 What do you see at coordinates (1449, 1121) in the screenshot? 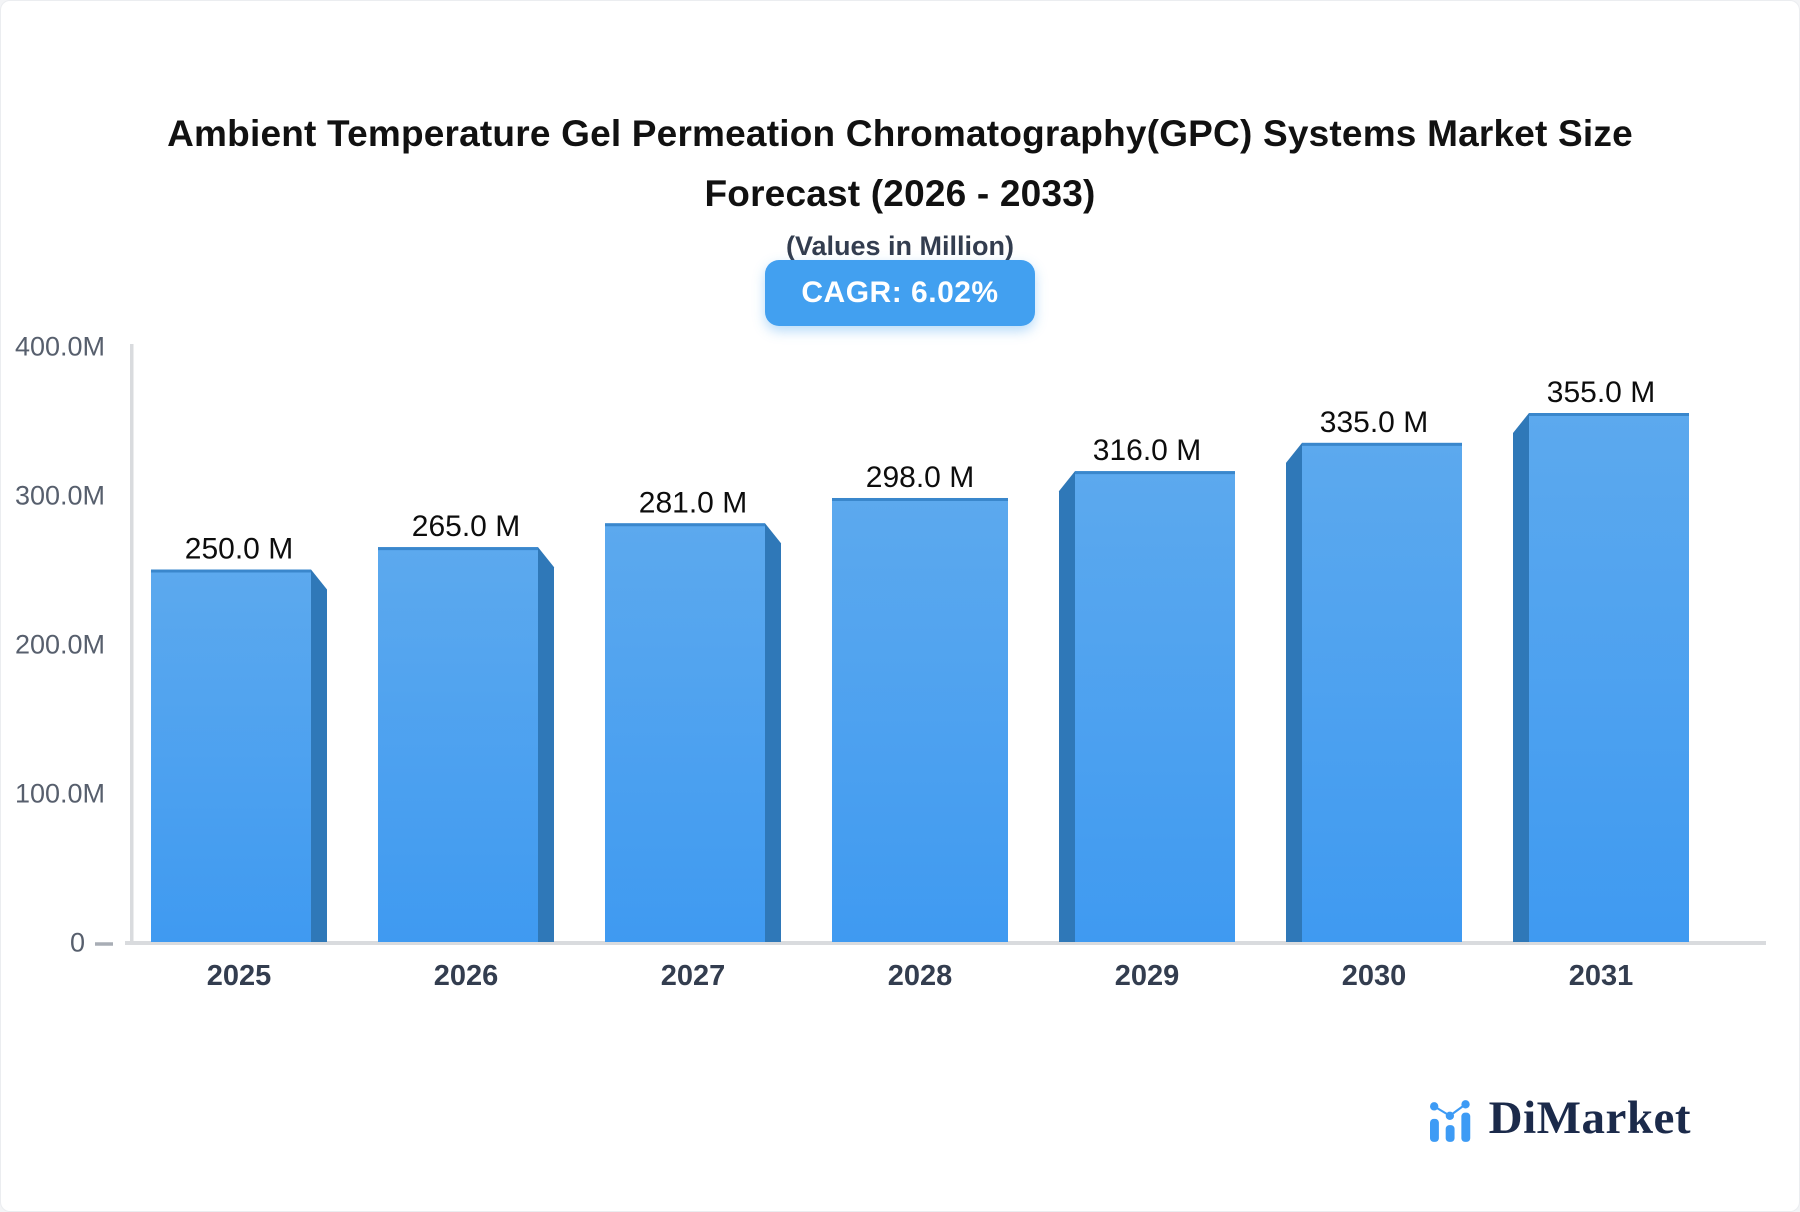
I see `dimarket-logo-icon` at bounding box center [1449, 1121].